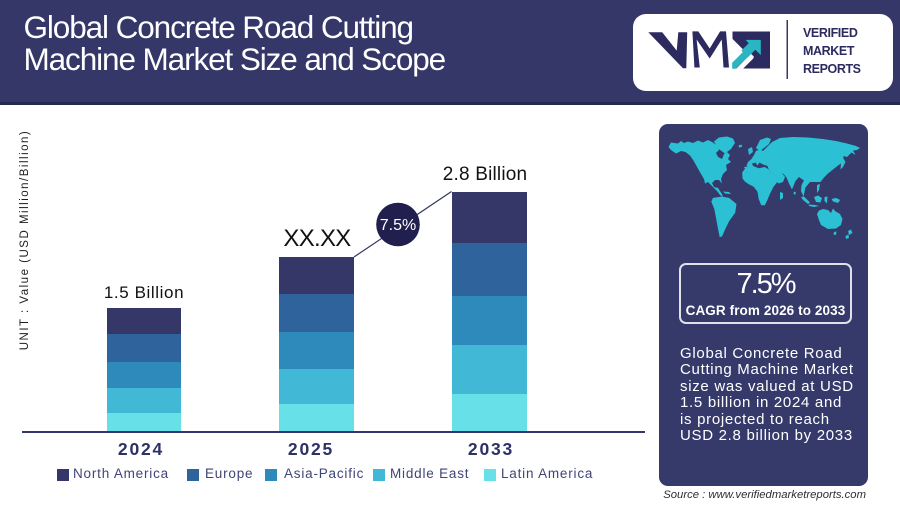  What do you see at coordinates (832, 69) in the screenshot?
I see `svg-text: REPORTS` at bounding box center [832, 69].